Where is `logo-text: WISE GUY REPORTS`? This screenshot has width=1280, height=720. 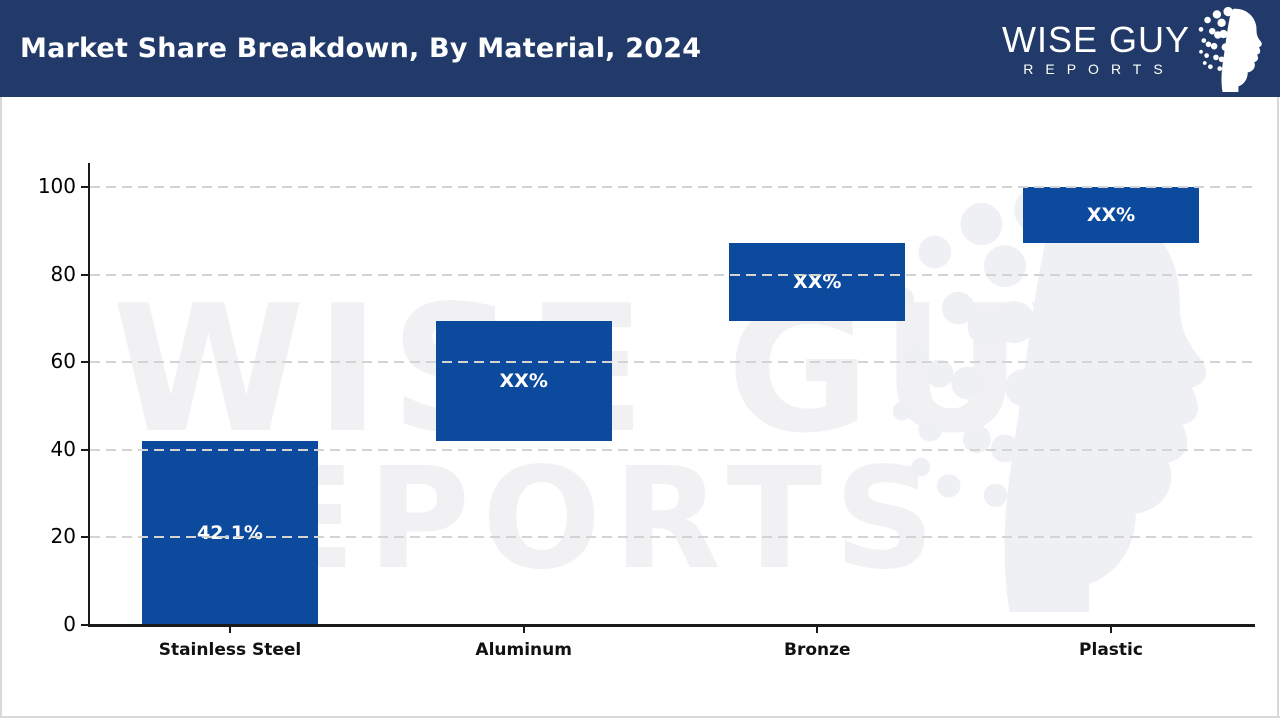 logo-text: WISE GUY REPORTS is located at coordinates (1095, 47).